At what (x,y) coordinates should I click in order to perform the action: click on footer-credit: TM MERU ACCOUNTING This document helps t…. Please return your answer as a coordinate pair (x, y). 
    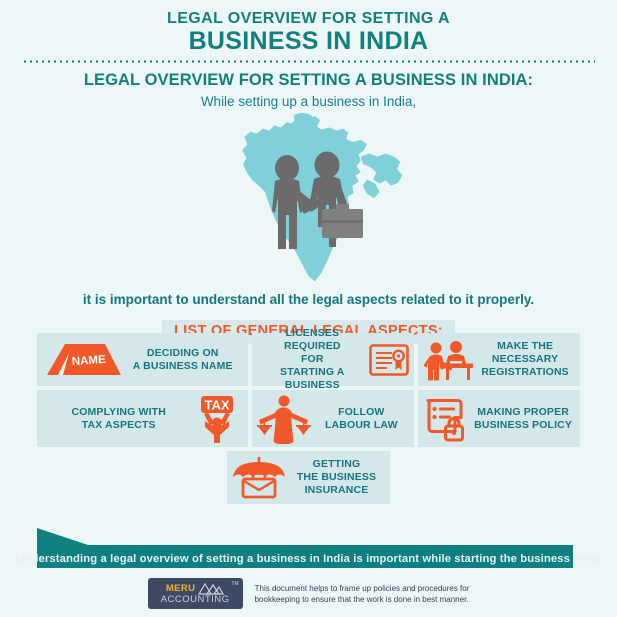
    Looking at the image, I should click on (308, 593).